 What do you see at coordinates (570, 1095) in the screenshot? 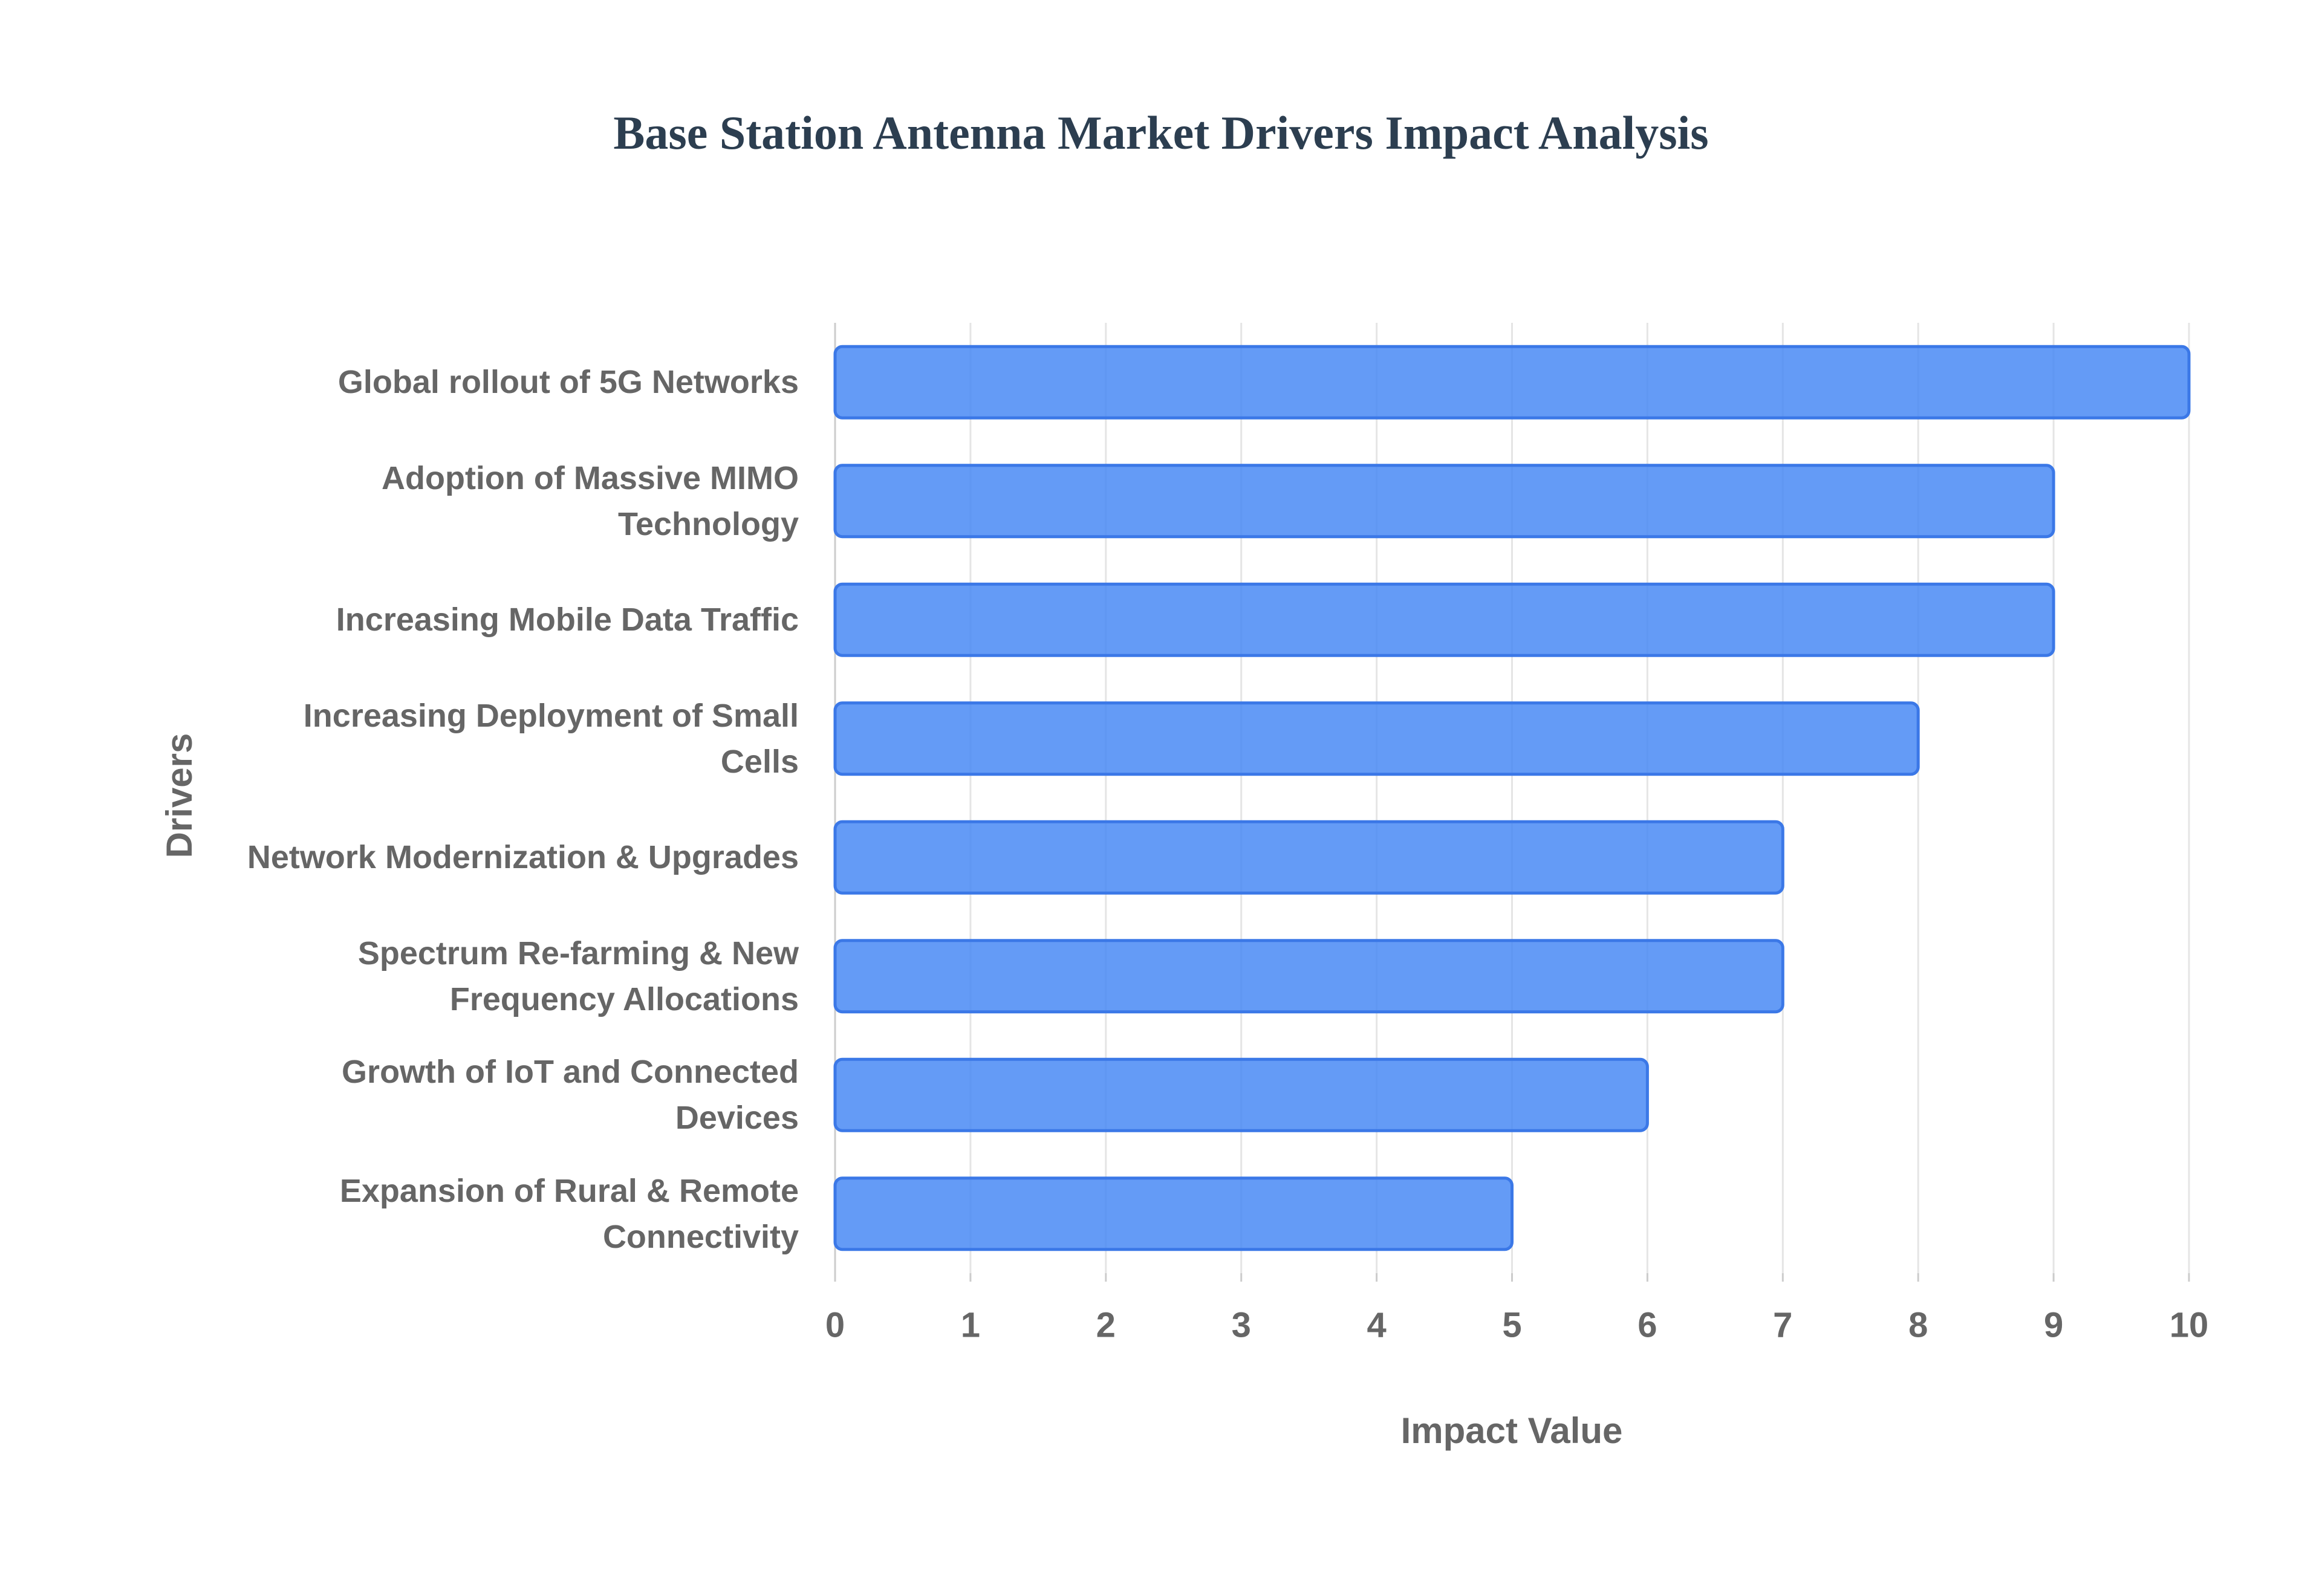
I see `y-tick-label: Growth of IoT and Connected Devices` at bounding box center [570, 1095].